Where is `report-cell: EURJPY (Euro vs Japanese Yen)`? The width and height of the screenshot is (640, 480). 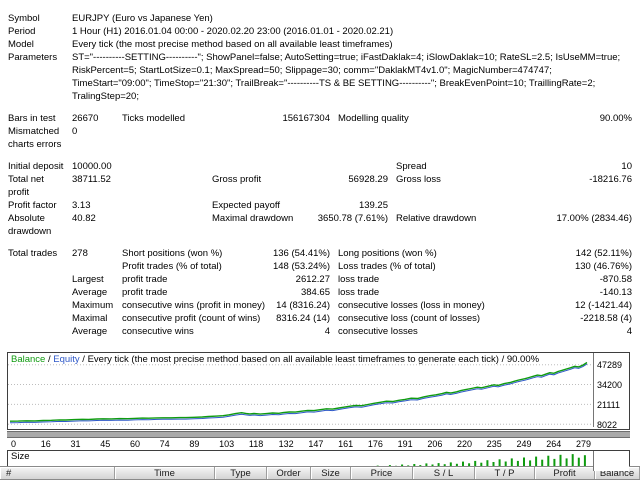
report-cell: EURJPY (Euro vs Japanese Yen) is located at coordinates (142, 18).